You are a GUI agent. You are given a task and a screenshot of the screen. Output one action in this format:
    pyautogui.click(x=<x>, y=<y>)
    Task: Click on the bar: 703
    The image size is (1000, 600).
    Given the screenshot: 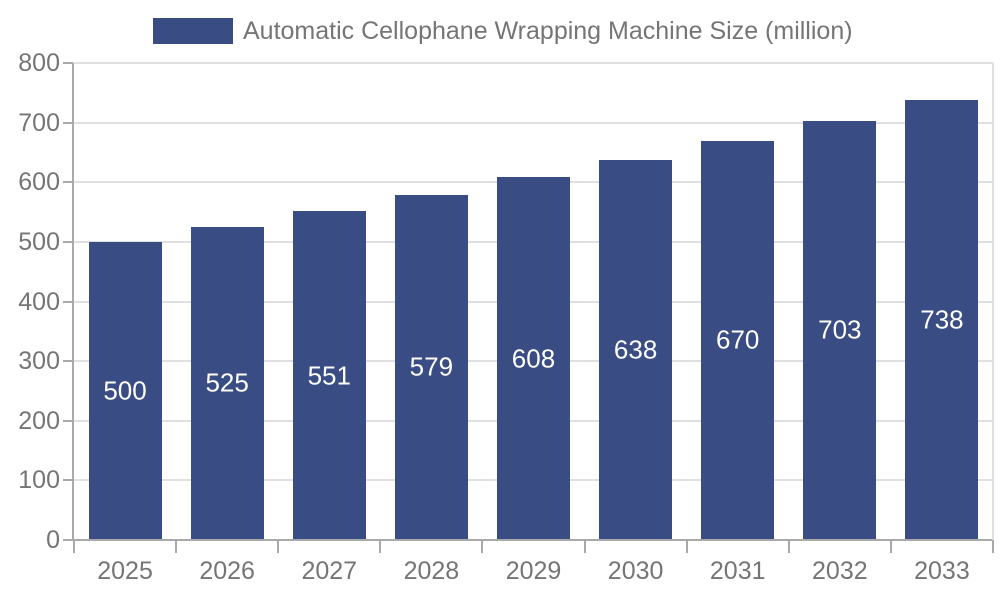 What is the action you would take?
    pyautogui.click(x=840, y=330)
    